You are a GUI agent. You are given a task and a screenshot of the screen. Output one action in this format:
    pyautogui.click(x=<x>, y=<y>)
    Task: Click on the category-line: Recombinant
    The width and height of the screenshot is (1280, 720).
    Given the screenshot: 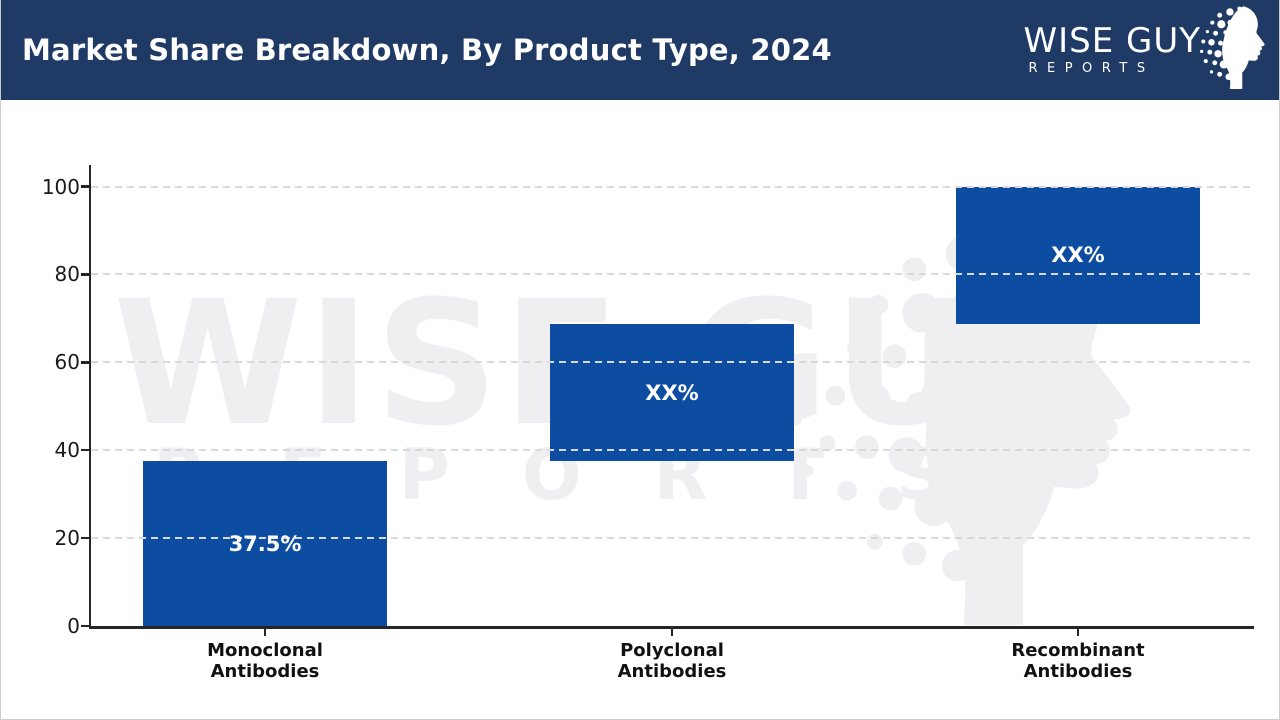 What is the action you would take?
    pyautogui.click(x=1078, y=650)
    